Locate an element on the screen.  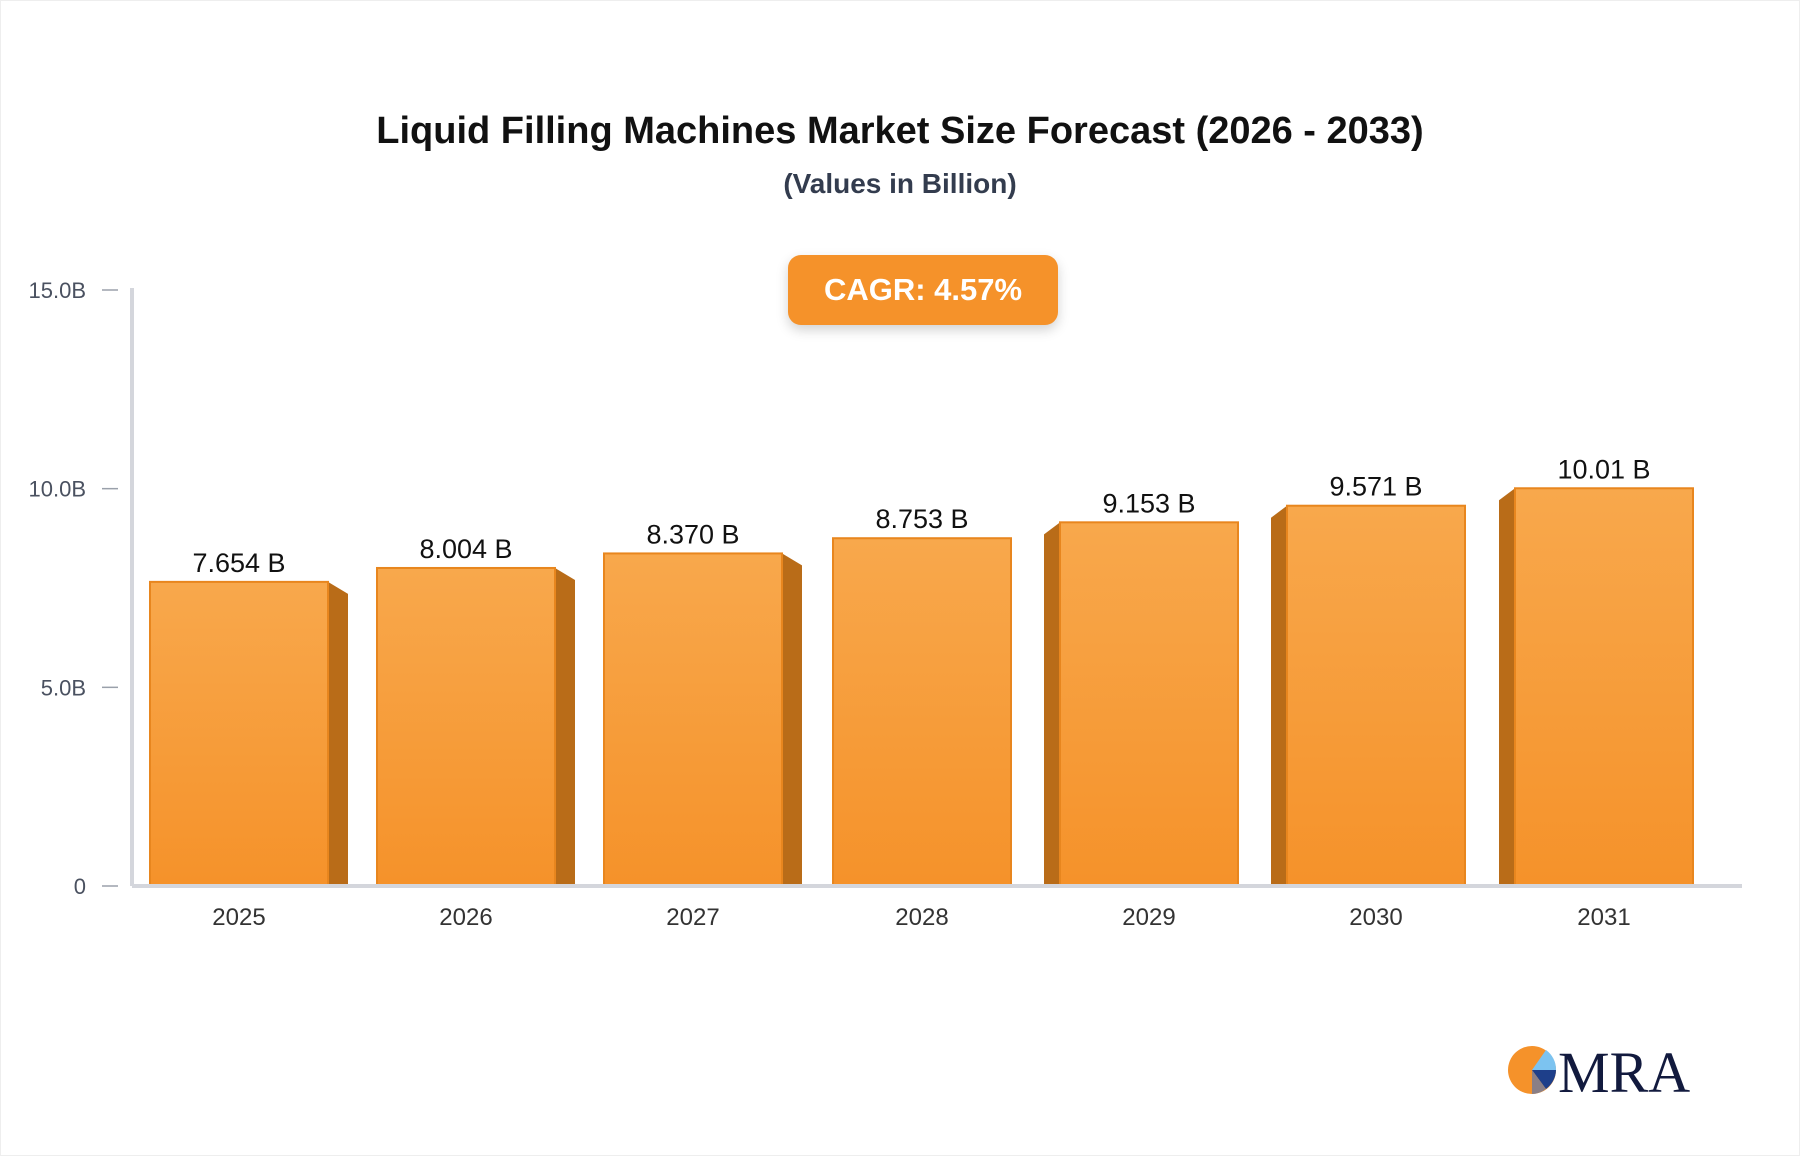
bar-2031: 10.01 B is located at coordinates (1596, 670).